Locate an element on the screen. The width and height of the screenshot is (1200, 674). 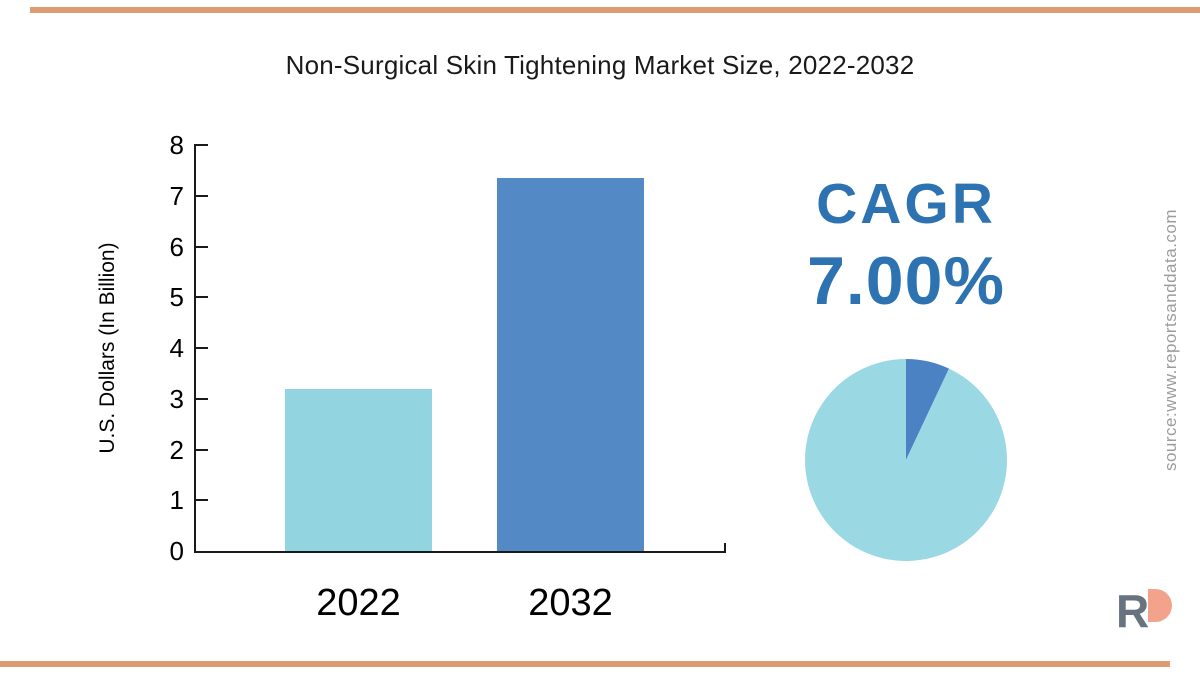
bar-2032 is located at coordinates (570, 364).